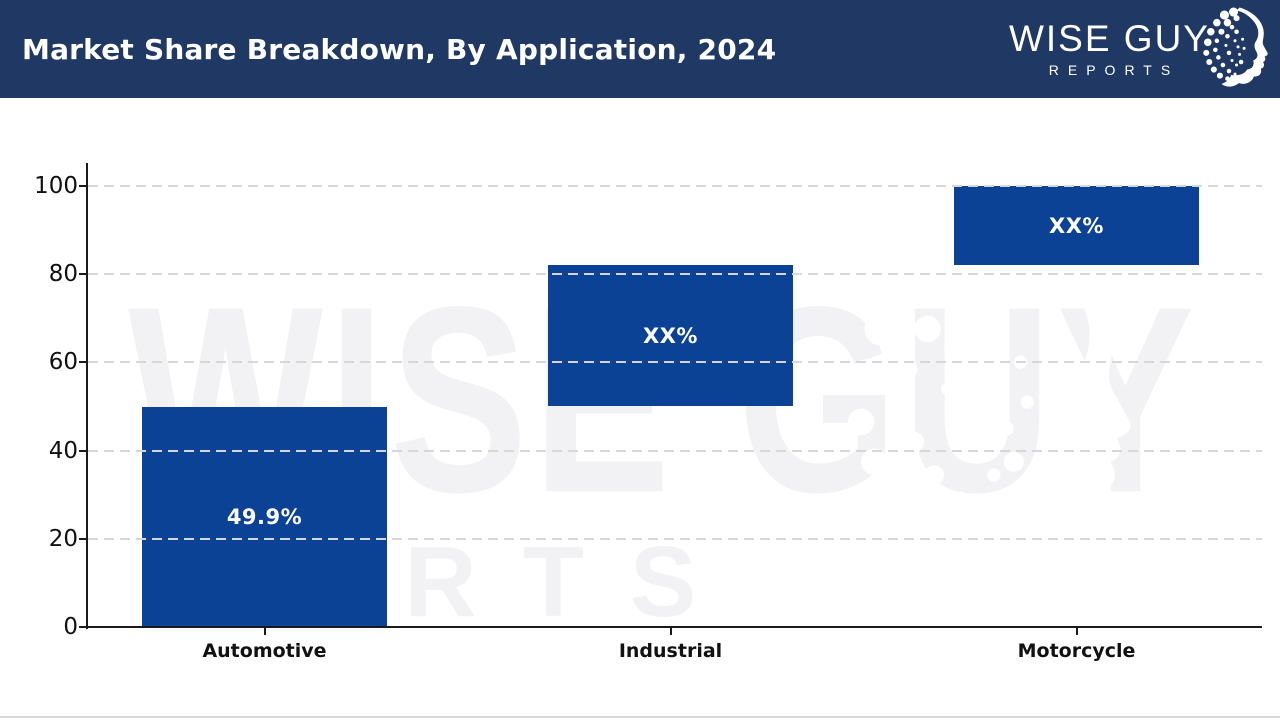 This screenshot has width=1280, height=720. What do you see at coordinates (63, 274) in the screenshot?
I see `y-tick-label: 80` at bounding box center [63, 274].